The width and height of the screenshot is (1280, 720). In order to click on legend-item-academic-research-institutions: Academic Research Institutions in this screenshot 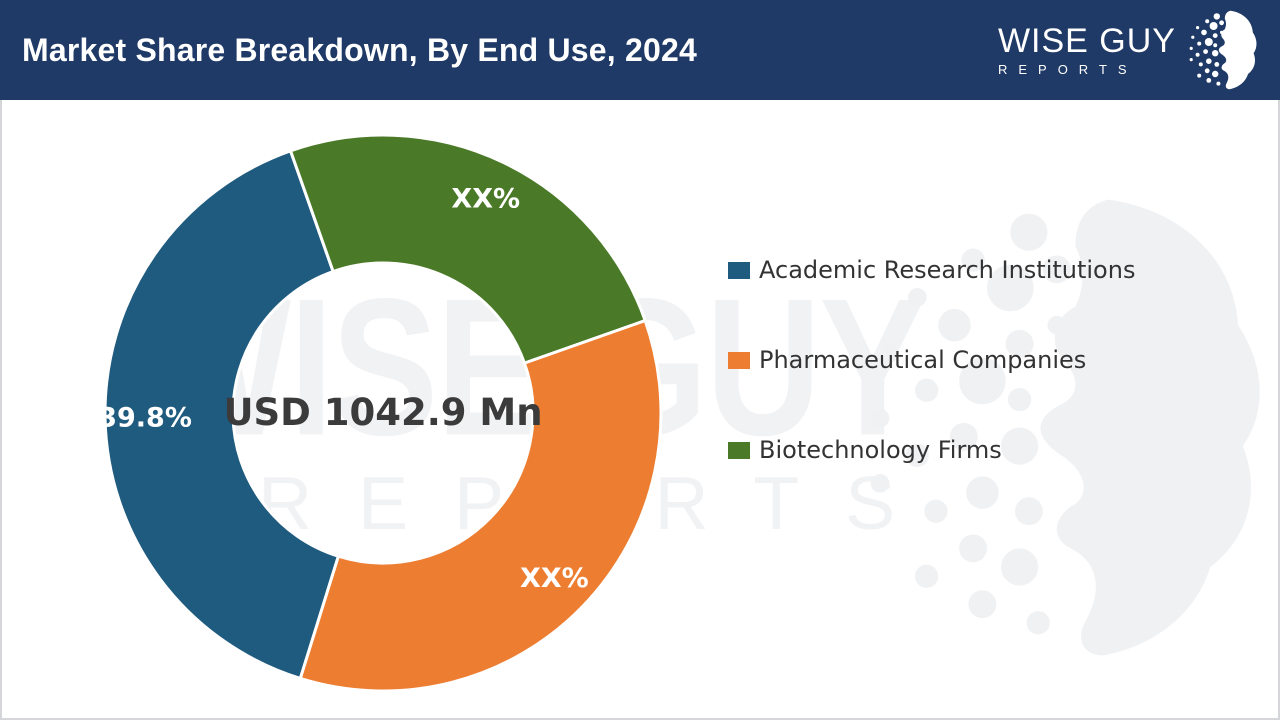, I will do `click(931, 270)`.